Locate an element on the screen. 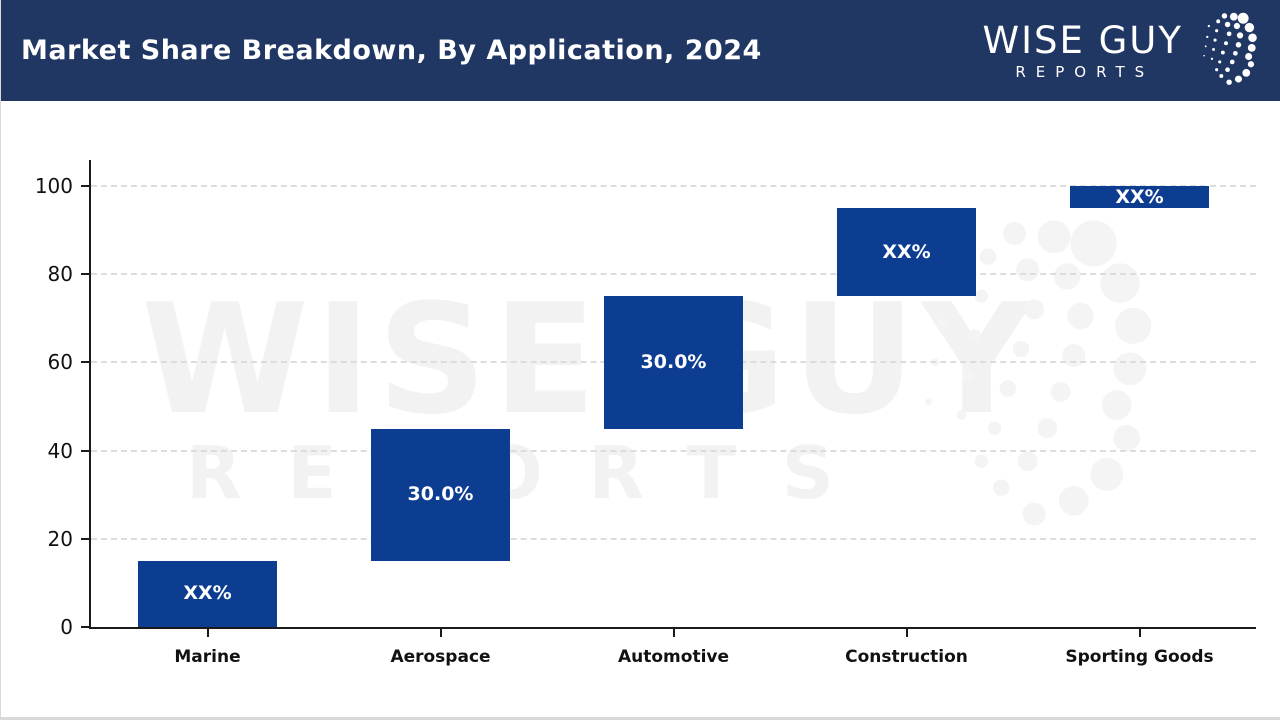  logo-secondary-text: REPORTS is located at coordinates (1085, 72).